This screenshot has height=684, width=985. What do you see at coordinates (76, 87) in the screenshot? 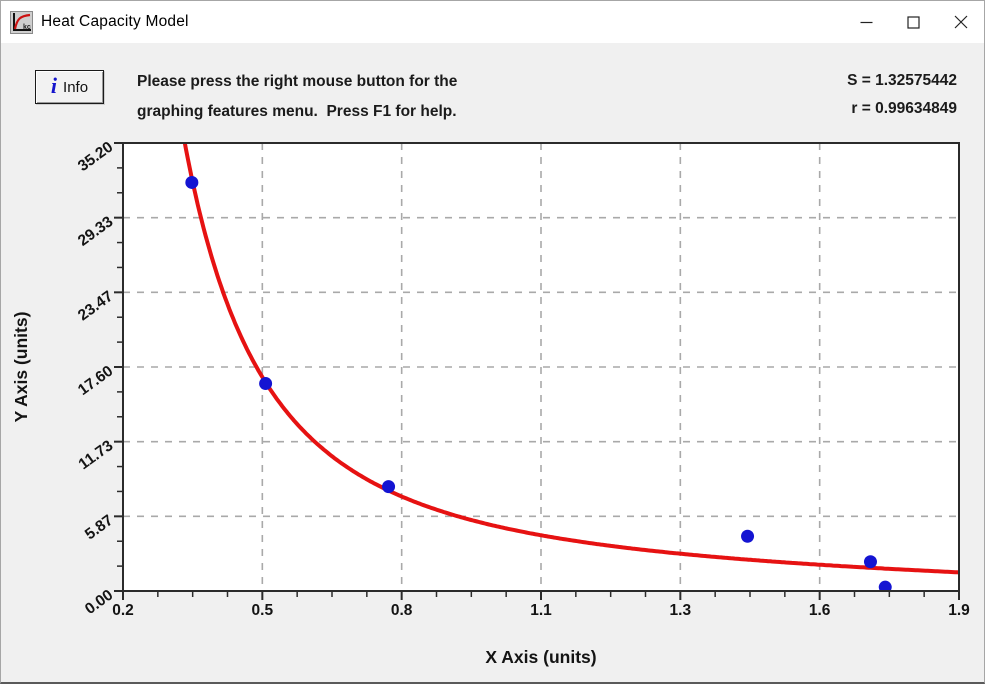
I see `info-button-label: Info` at bounding box center [76, 87].